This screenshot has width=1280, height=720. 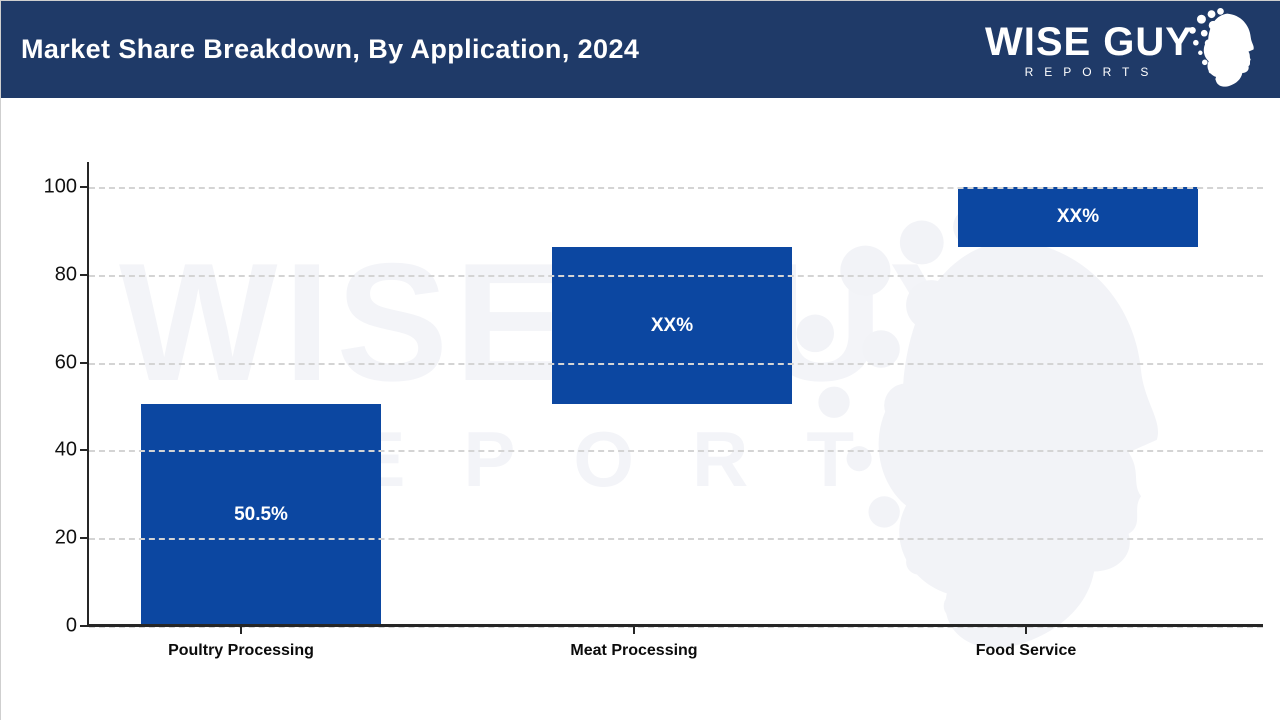 I want to click on brand-logo: WISE GUY REPORTS, so click(x=1126, y=49).